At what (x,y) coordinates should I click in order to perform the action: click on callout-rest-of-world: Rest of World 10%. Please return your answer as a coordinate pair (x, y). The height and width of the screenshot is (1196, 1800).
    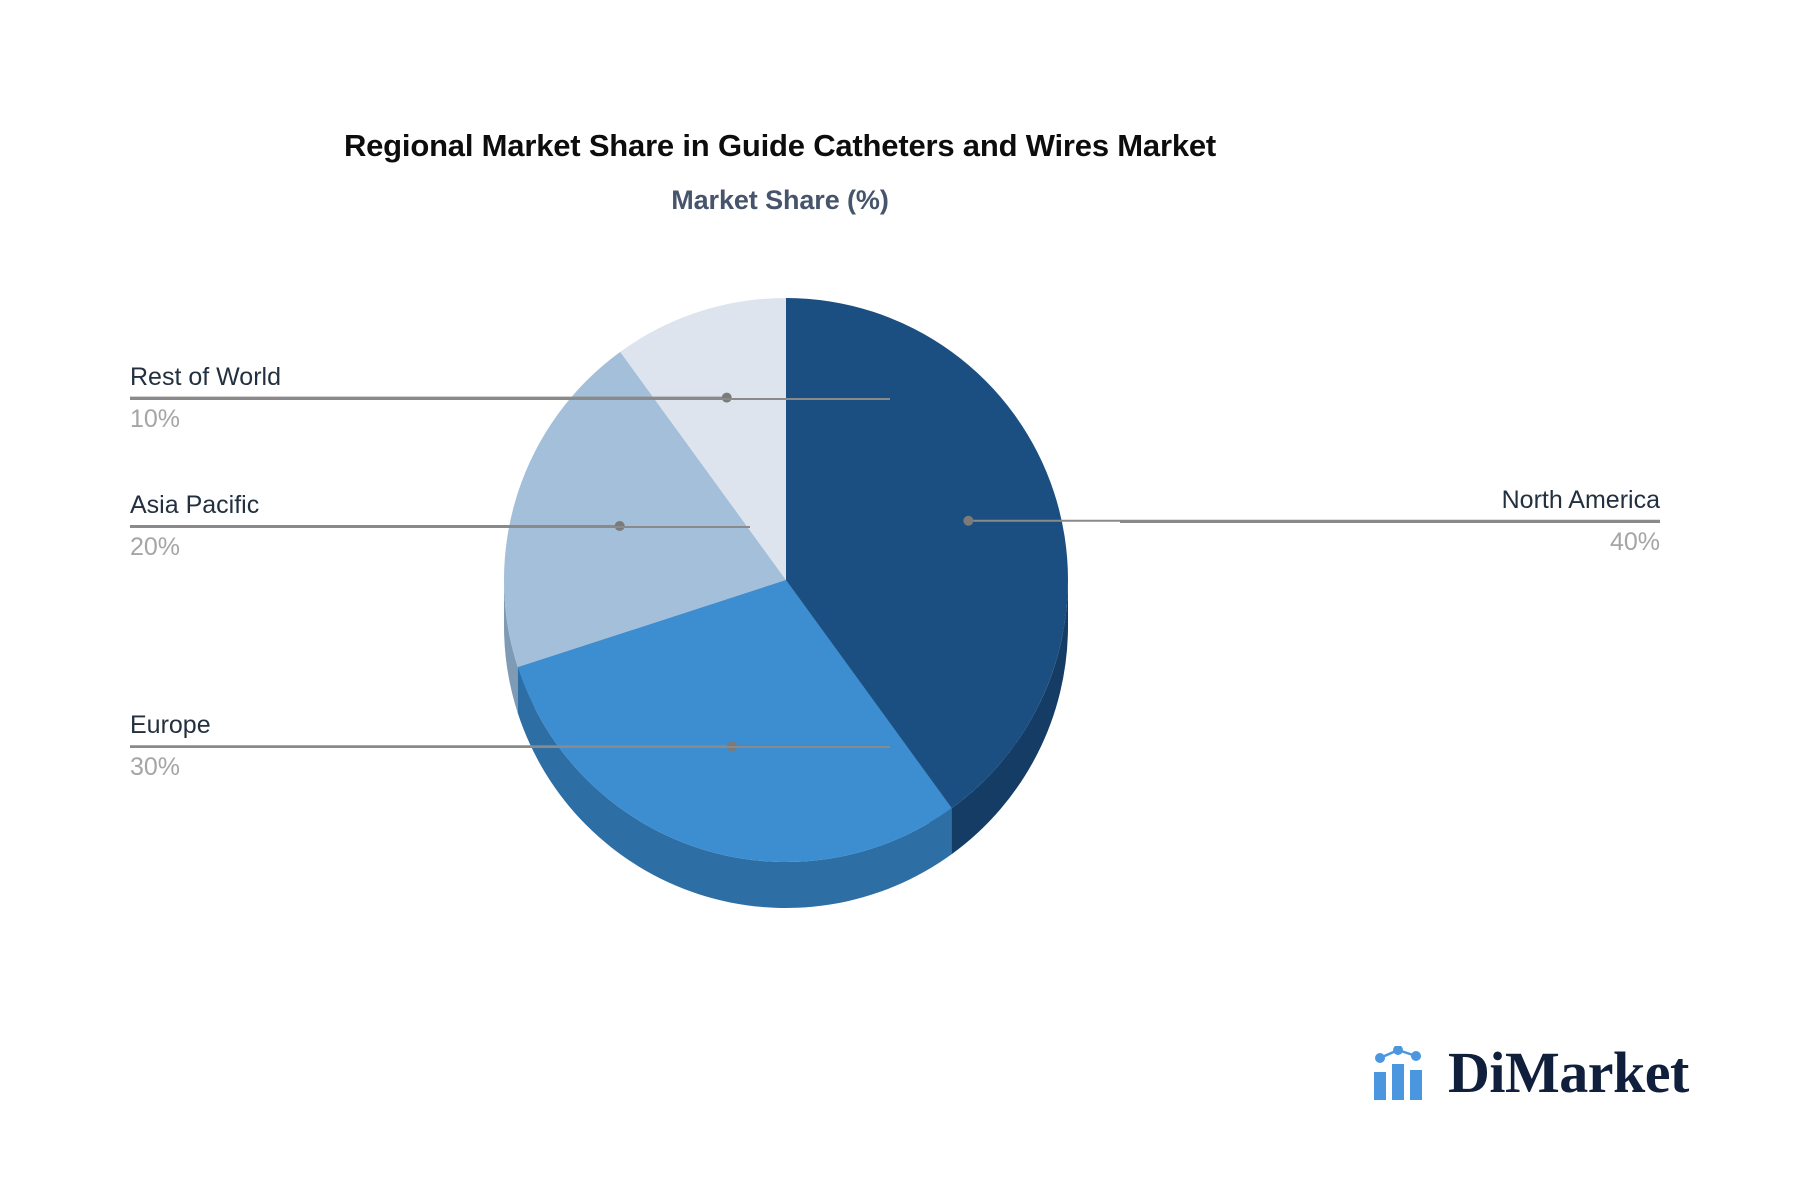
    Looking at the image, I should click on (510, 398).